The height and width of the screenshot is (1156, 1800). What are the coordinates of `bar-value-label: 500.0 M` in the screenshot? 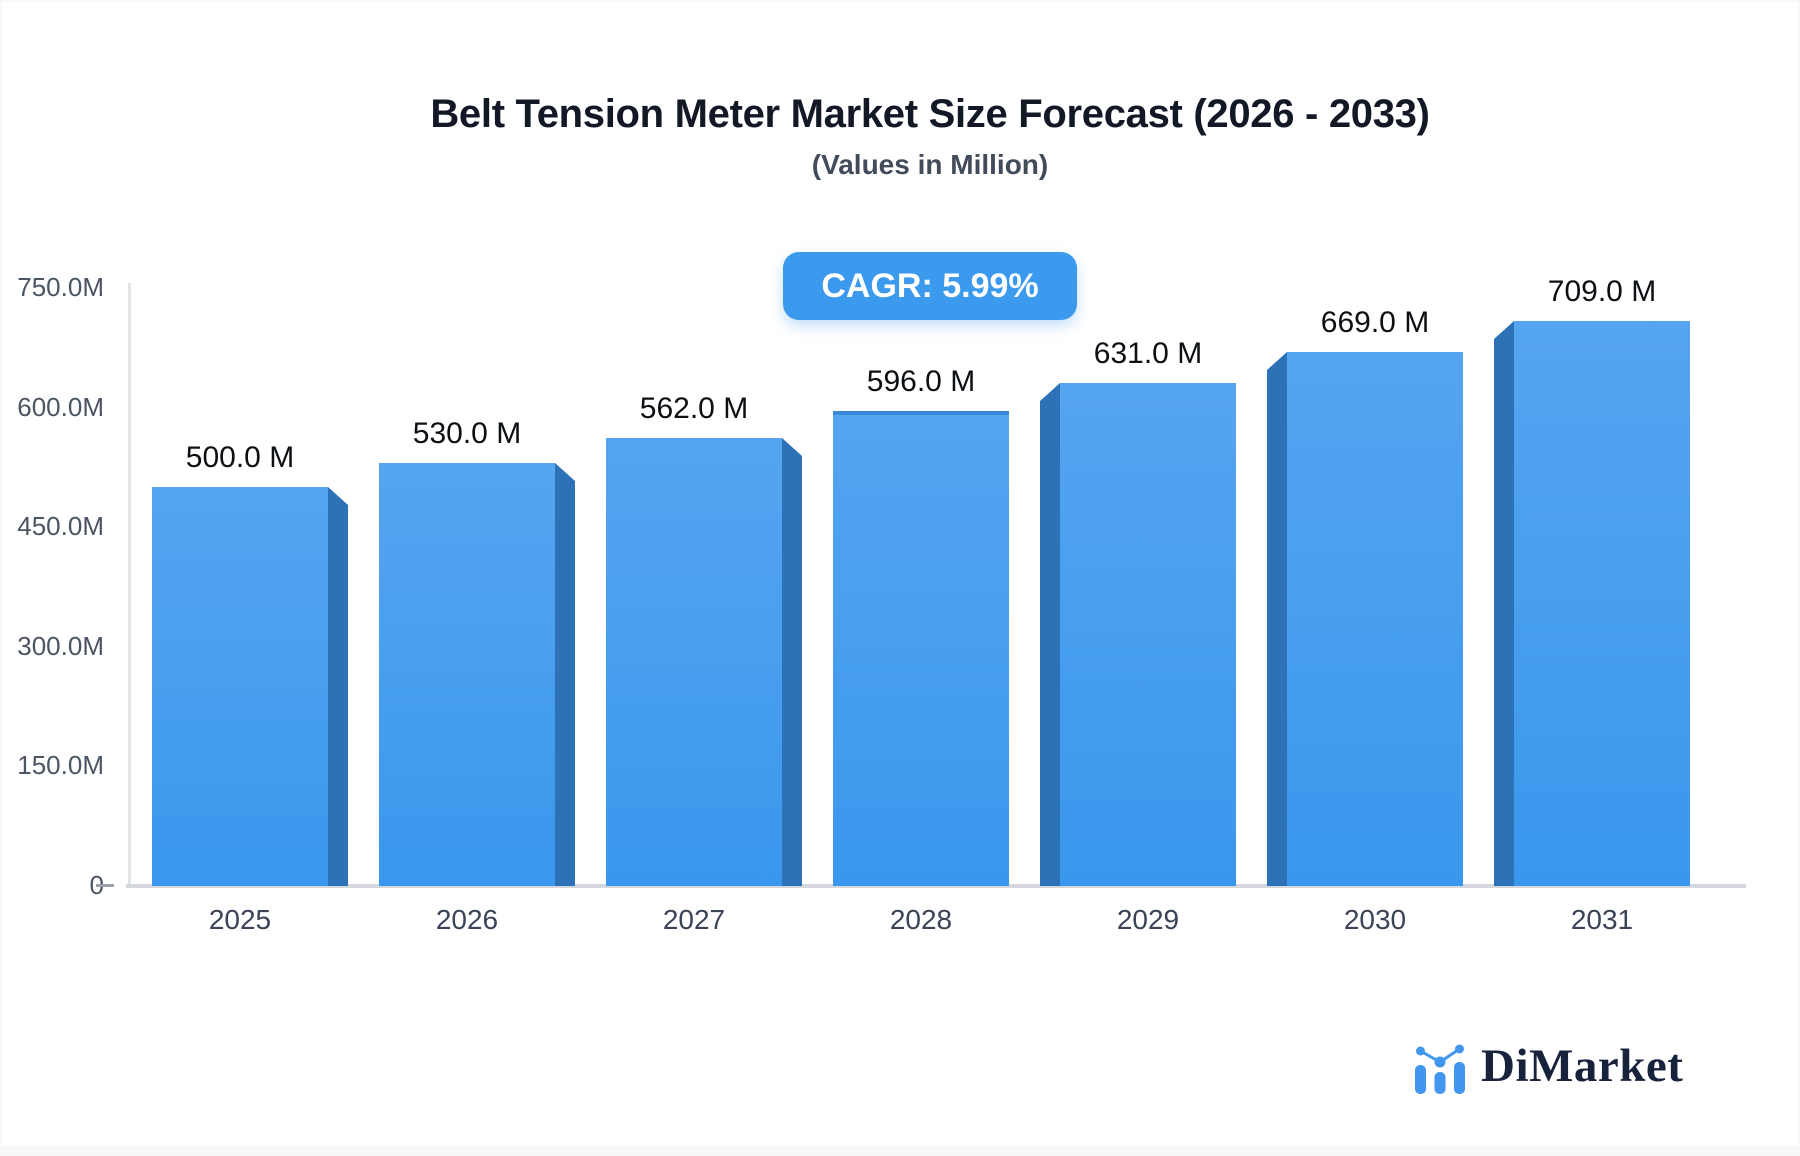 It's located at (240, 457).